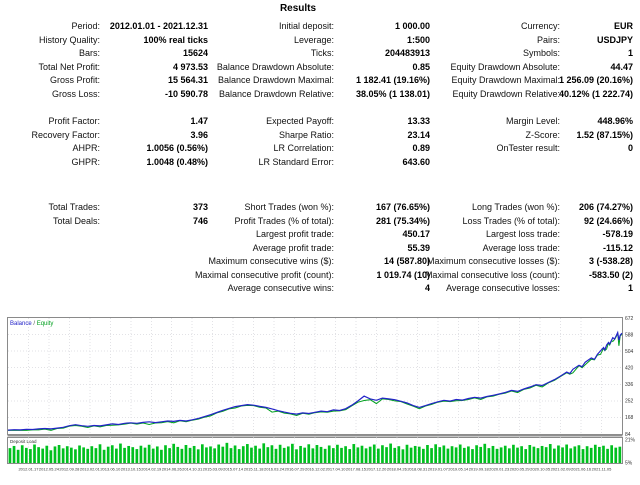 The width and height of the screenshot is (640, 485). What do you see at coordinates (200, 207) in the screenshot?
I see `stat-value: 373` at bounding box center [200, 207].